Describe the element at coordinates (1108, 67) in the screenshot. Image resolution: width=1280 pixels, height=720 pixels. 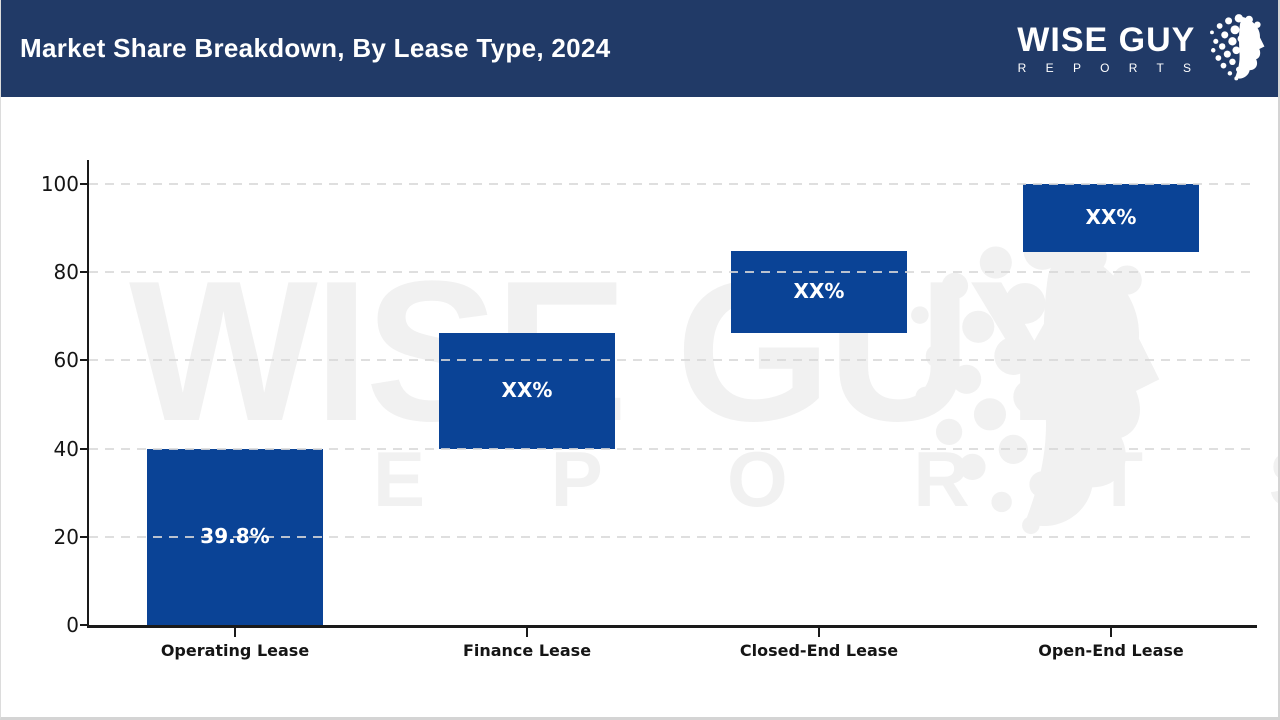
I see `logo-subtitle: R E P O R T S` at that location.